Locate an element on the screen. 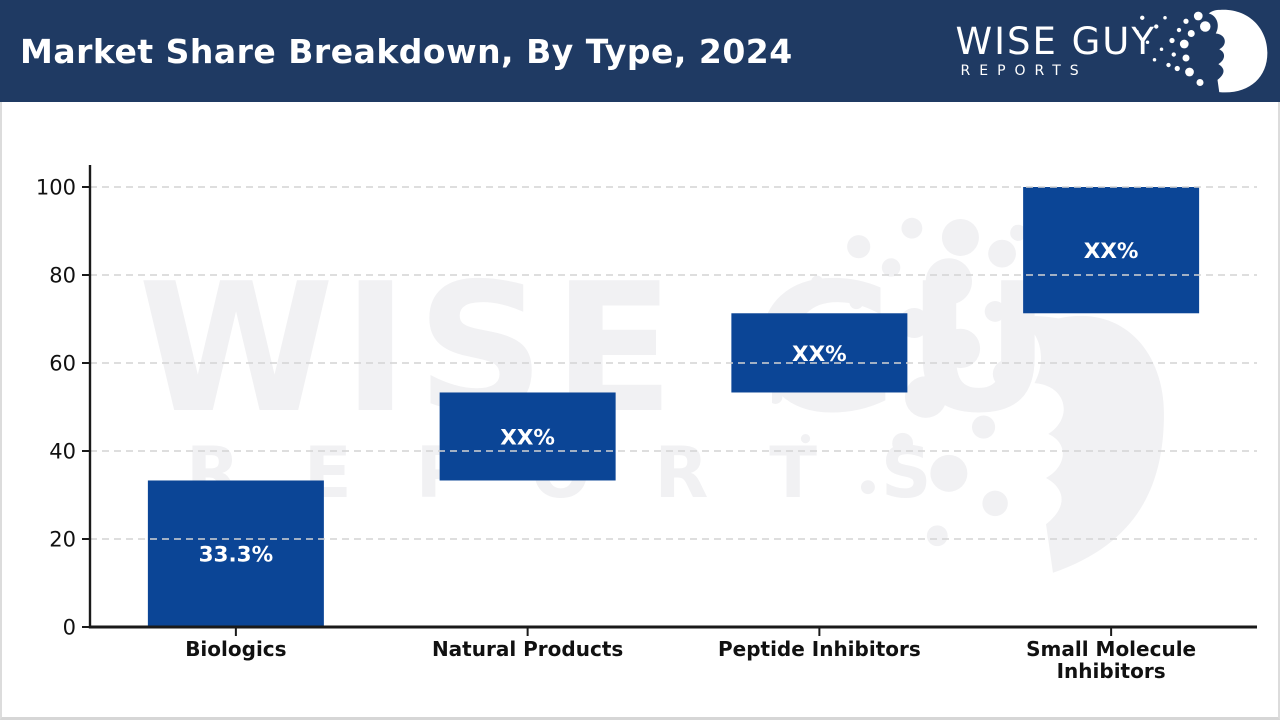 The width and height of the screenshot is (1280, 720). y-tick-label-20: 20 is located at coordinates (62, 540).